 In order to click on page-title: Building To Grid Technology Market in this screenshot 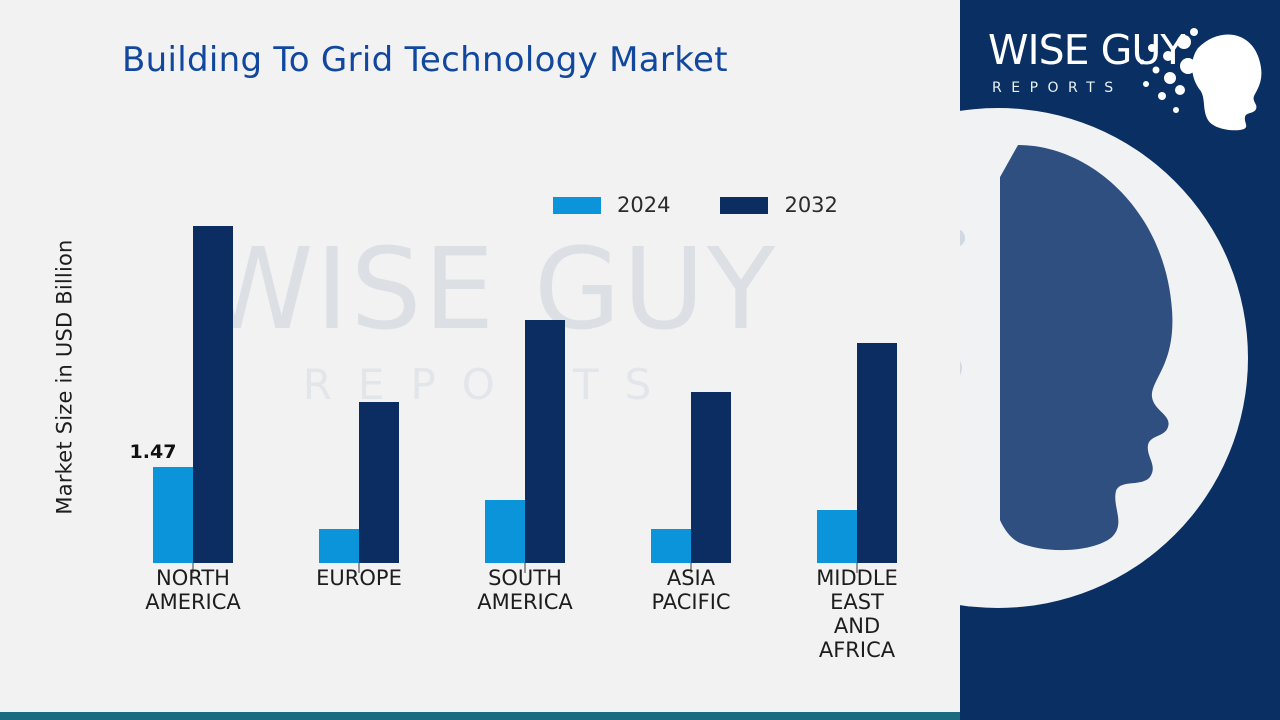, I will do `click(425, 60)`.